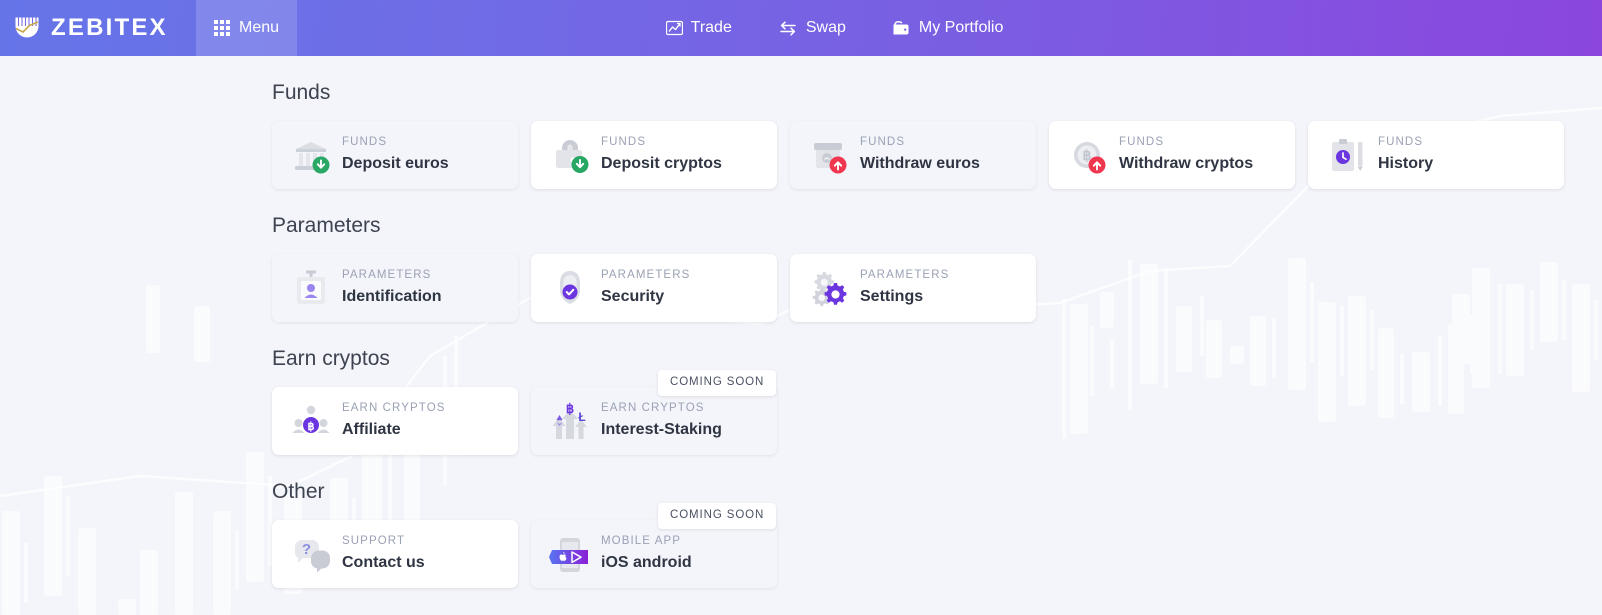 The width and height of the screenshot is (1602, 615). Describe the element at coordinates (920, 163) in the screenshot. I see `card-title: Withdraw euros` at that location.